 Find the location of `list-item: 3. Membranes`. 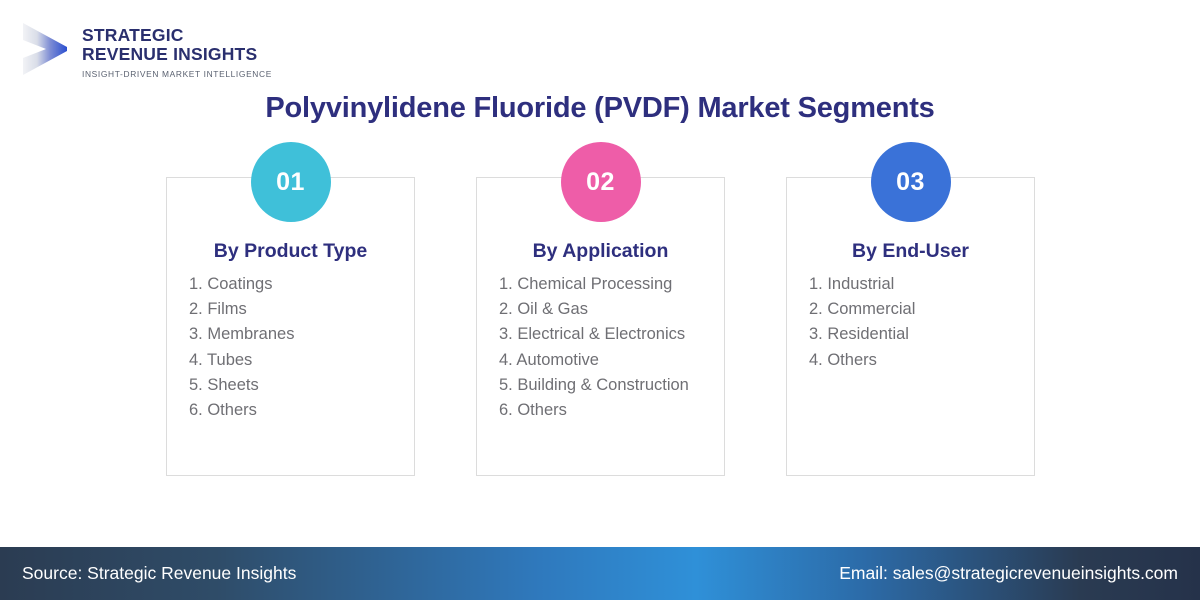

list-item: 3. Membranes is located at coordinates (242, 334).